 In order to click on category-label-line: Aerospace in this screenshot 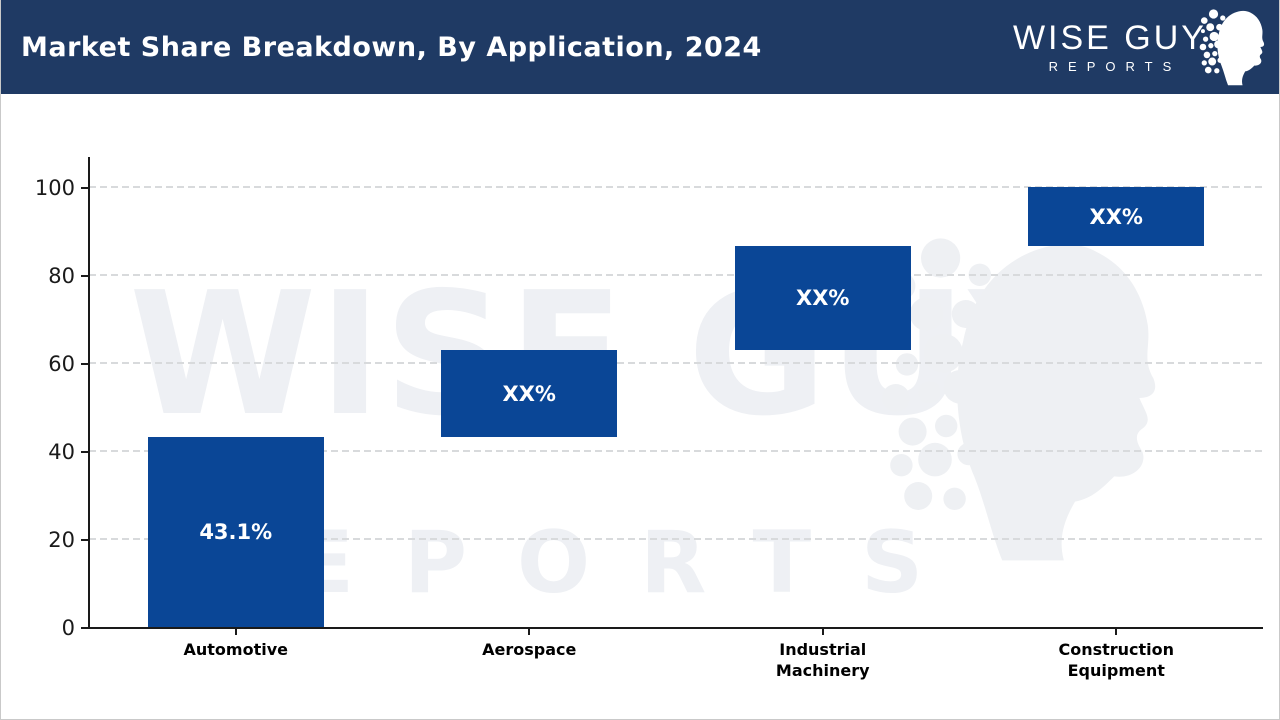, I will do `click(529, 649)`.